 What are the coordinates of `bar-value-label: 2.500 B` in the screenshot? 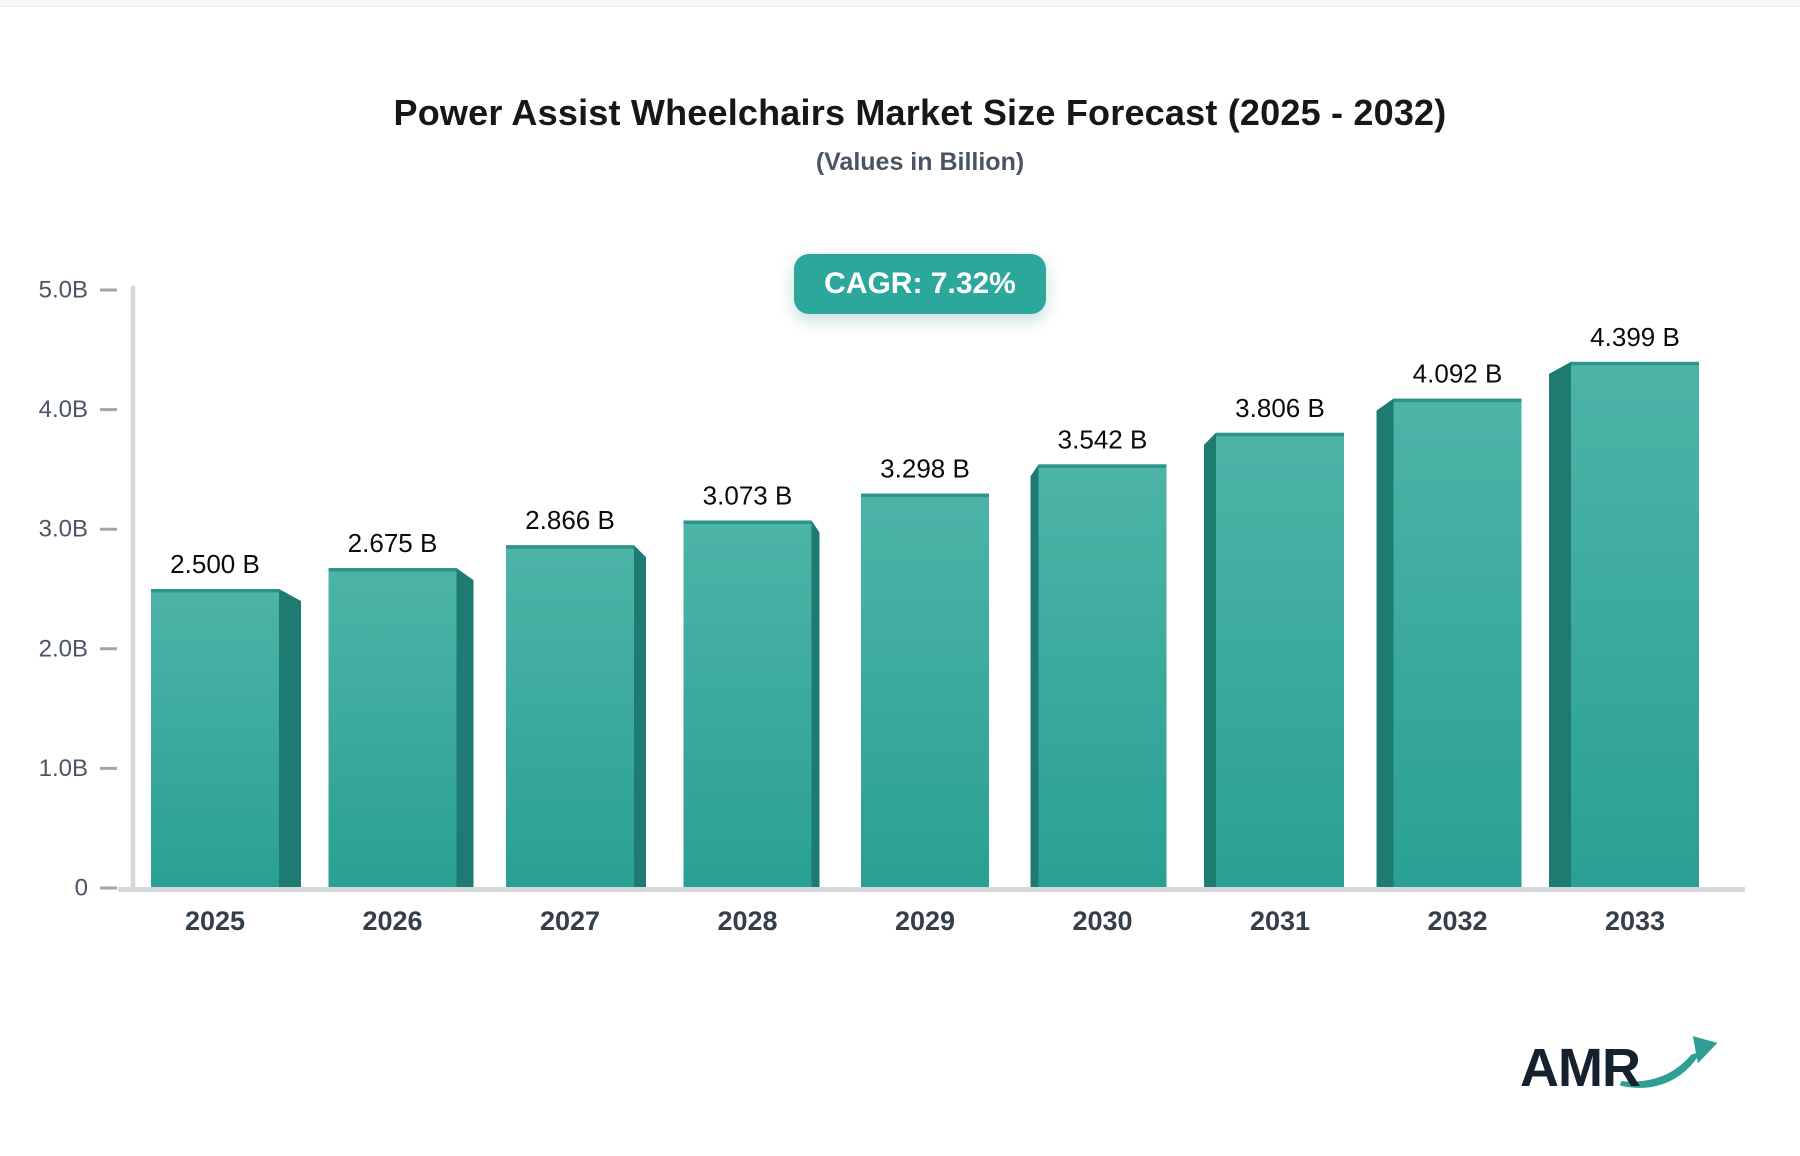 It's located at (215, 564).